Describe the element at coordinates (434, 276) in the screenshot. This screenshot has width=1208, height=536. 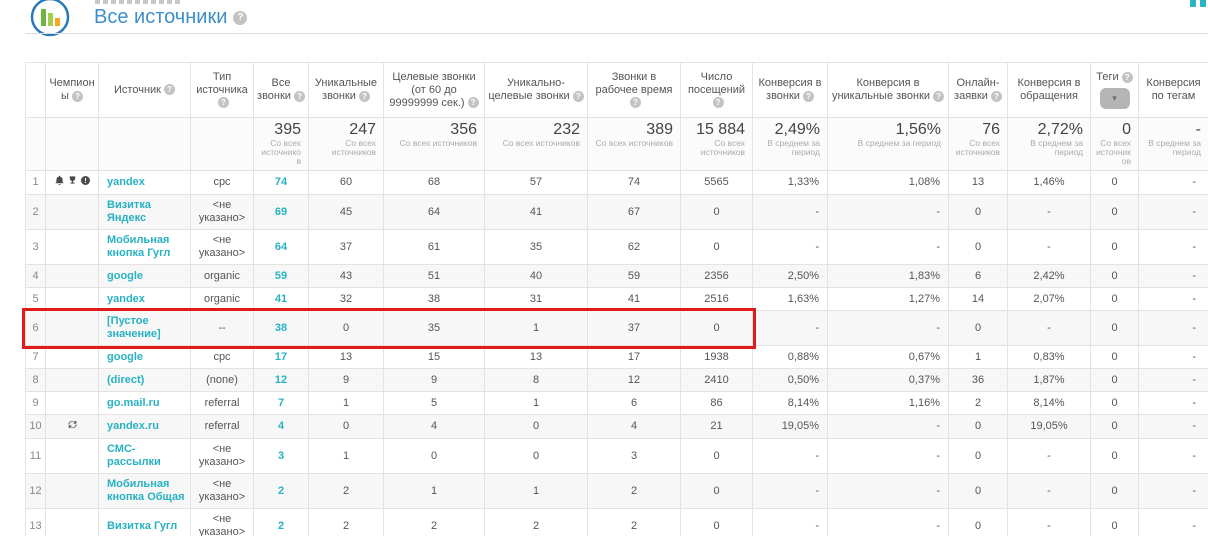
I see `cell-target_calls: 51` at that location.